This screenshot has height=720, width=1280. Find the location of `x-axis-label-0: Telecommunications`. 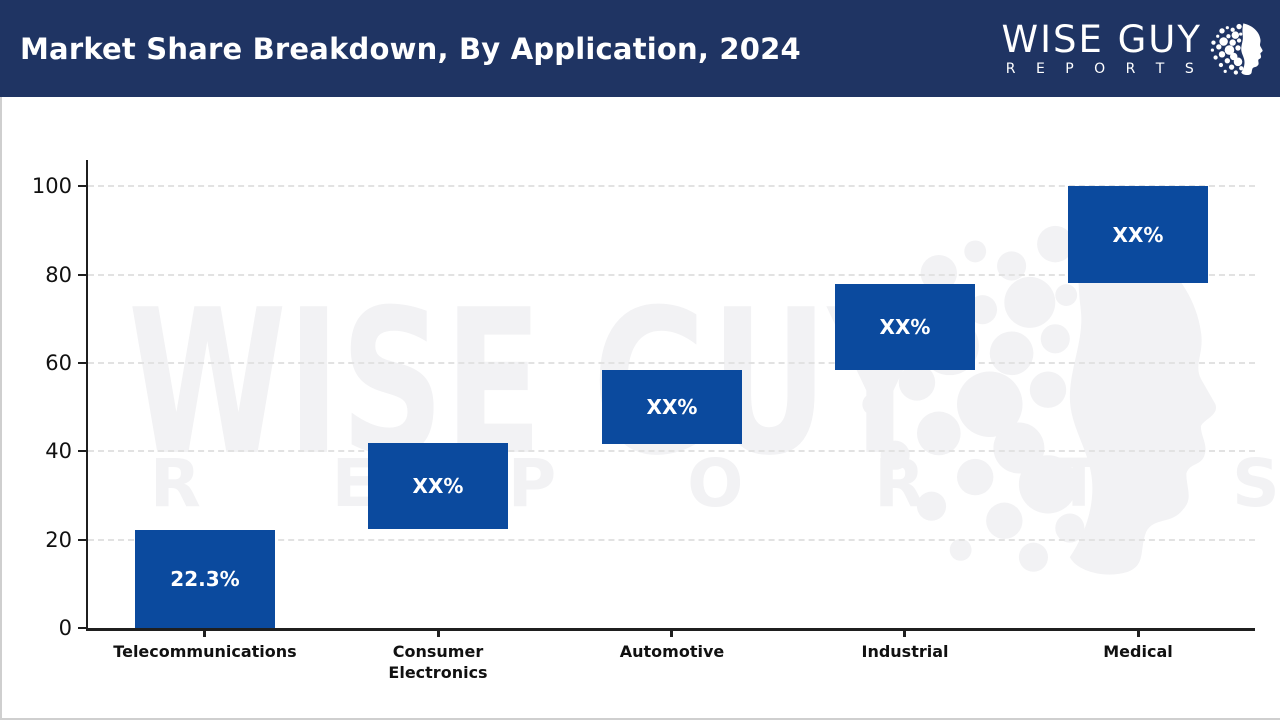

x-axis-label-0: Telecommunications is located at coordinates (205, 651).